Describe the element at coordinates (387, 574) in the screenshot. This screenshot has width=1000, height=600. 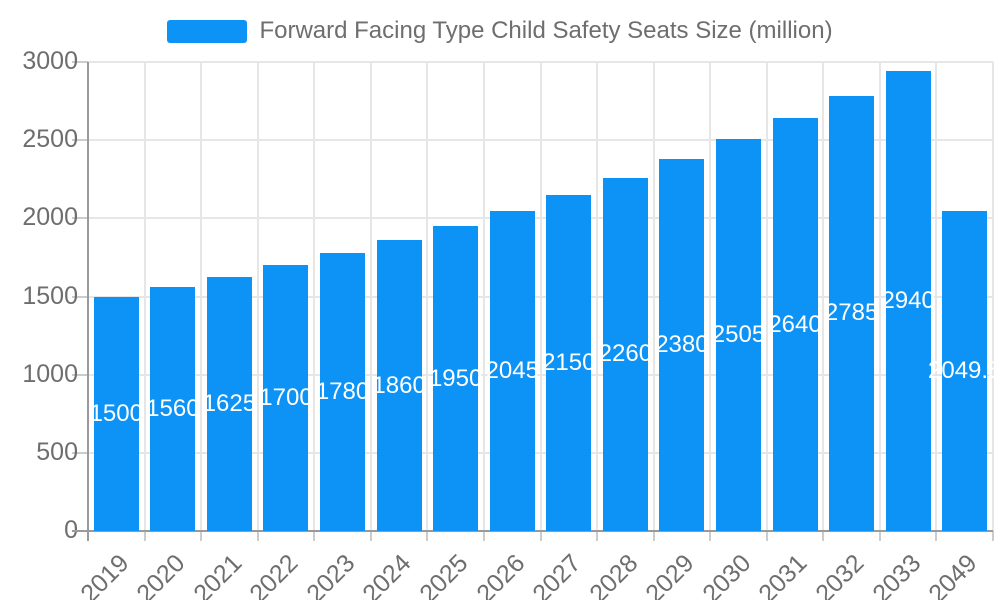
I see `x-axis-tick-label: 2024` at that location.